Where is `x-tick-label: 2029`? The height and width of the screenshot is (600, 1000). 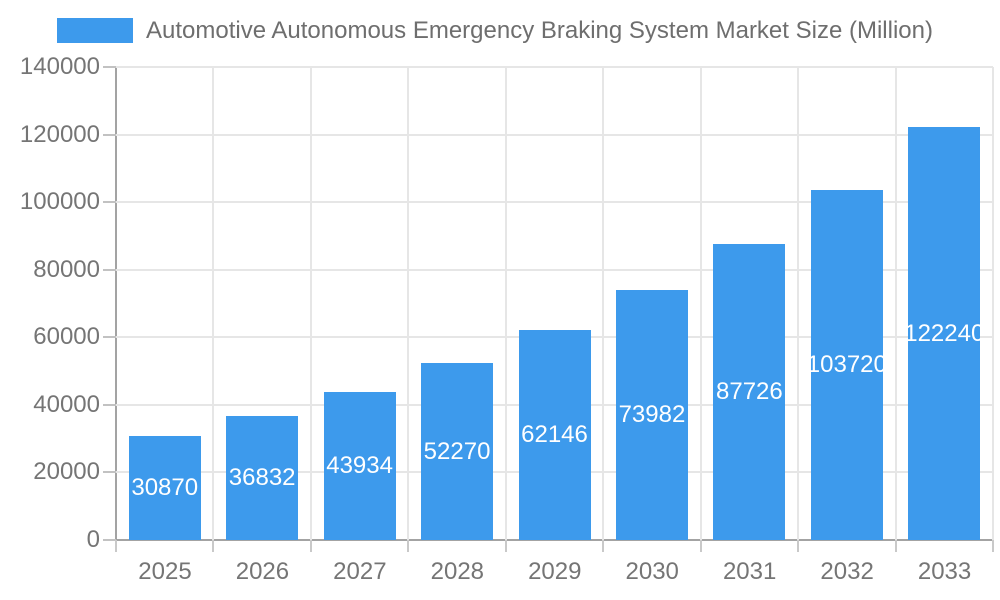
x-tick-label: 2029 is located at coordinates (555, 571).